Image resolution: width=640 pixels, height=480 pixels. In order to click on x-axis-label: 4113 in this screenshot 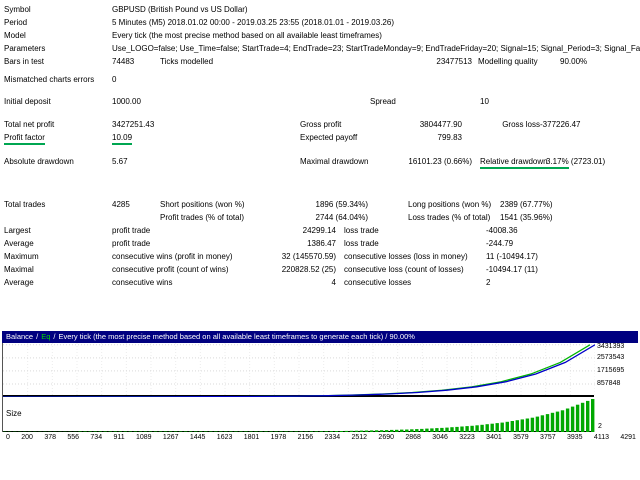, I will do `click(601, 437)`.